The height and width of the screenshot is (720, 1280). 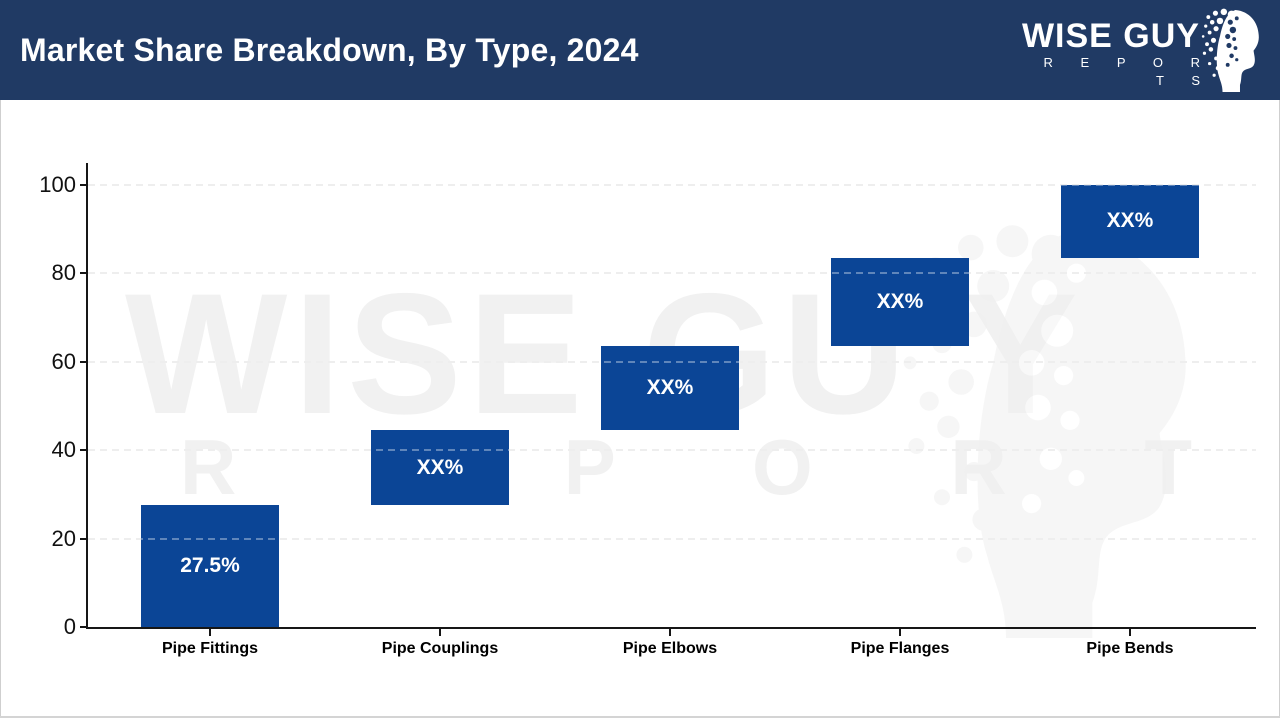 I want to click on bar-pipe-elbows: XX%, so click(x=670, y=388).